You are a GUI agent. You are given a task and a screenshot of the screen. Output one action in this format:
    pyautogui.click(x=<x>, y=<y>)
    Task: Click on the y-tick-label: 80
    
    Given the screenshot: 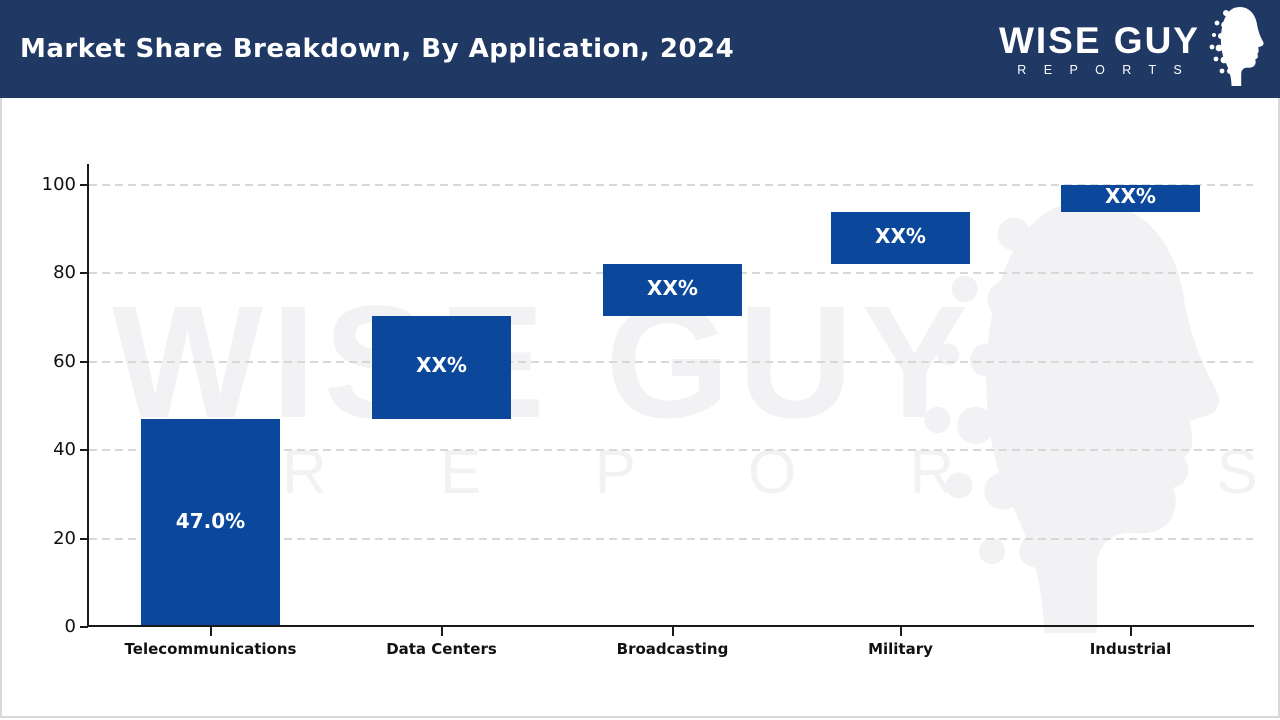 What is the action you would take?
    pyautogui.click(x=64, y=272)
    